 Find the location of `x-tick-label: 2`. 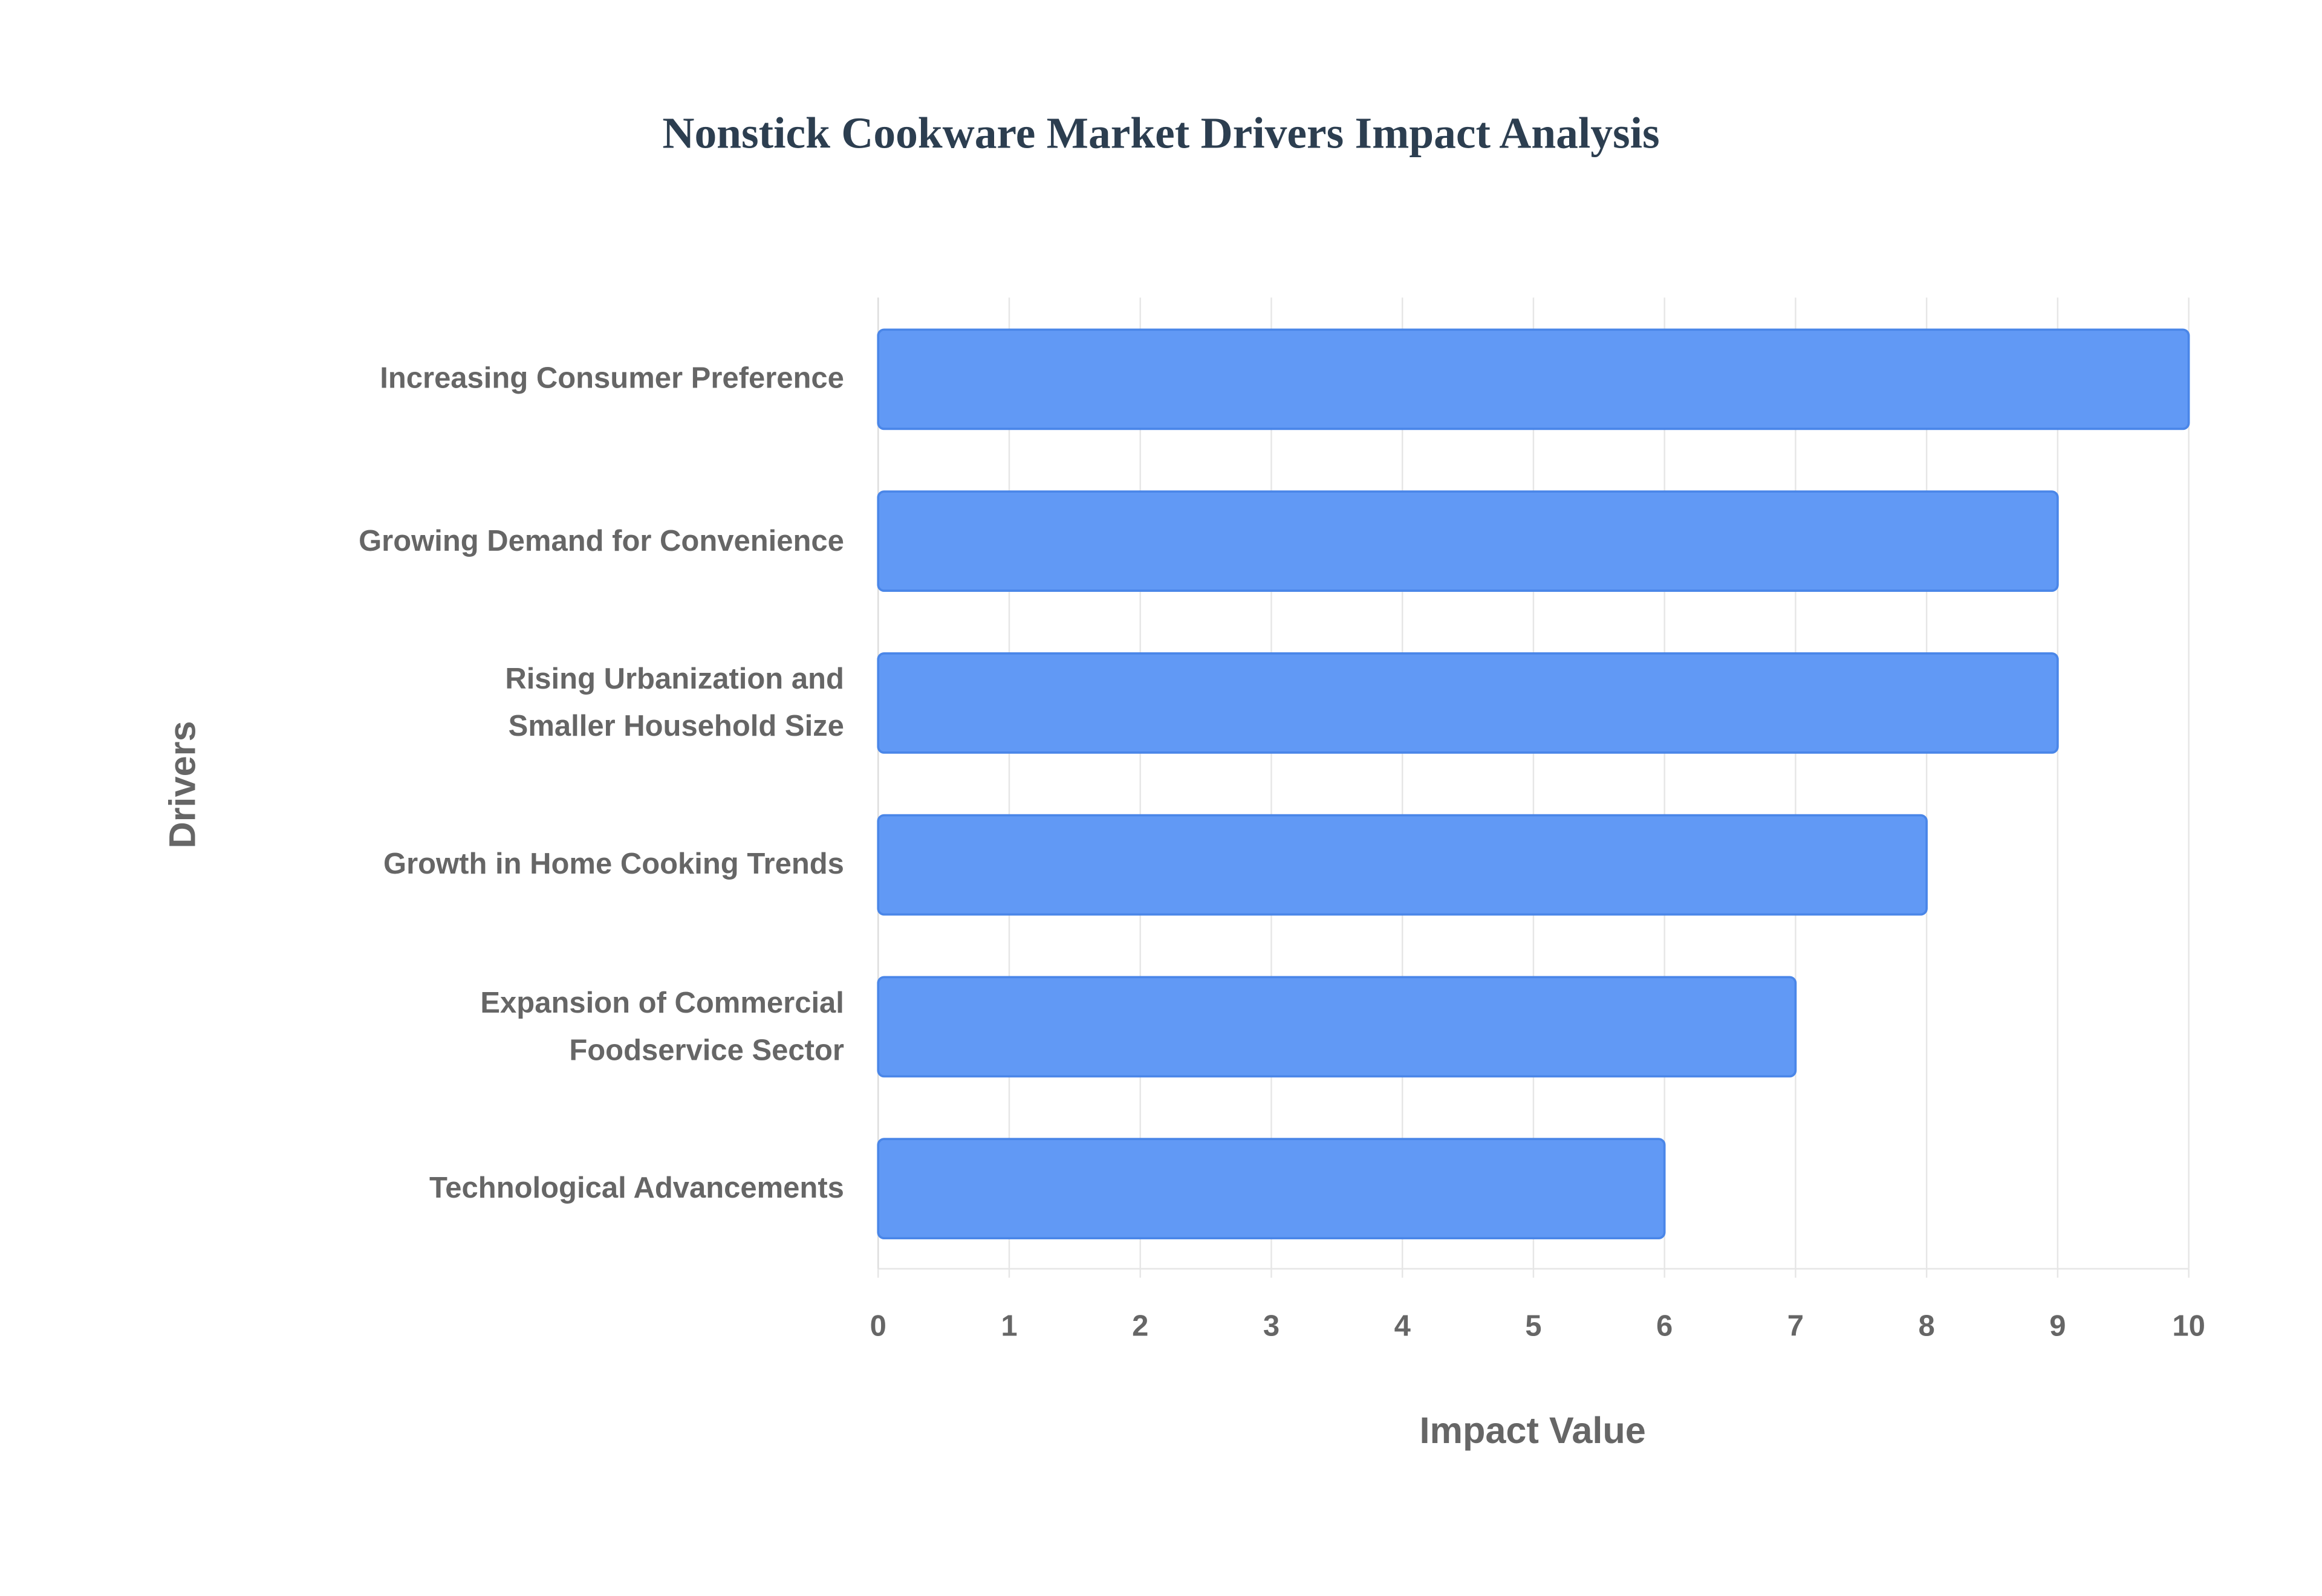

x-tick-label: 2 is located at coordinates (1140, 1326).